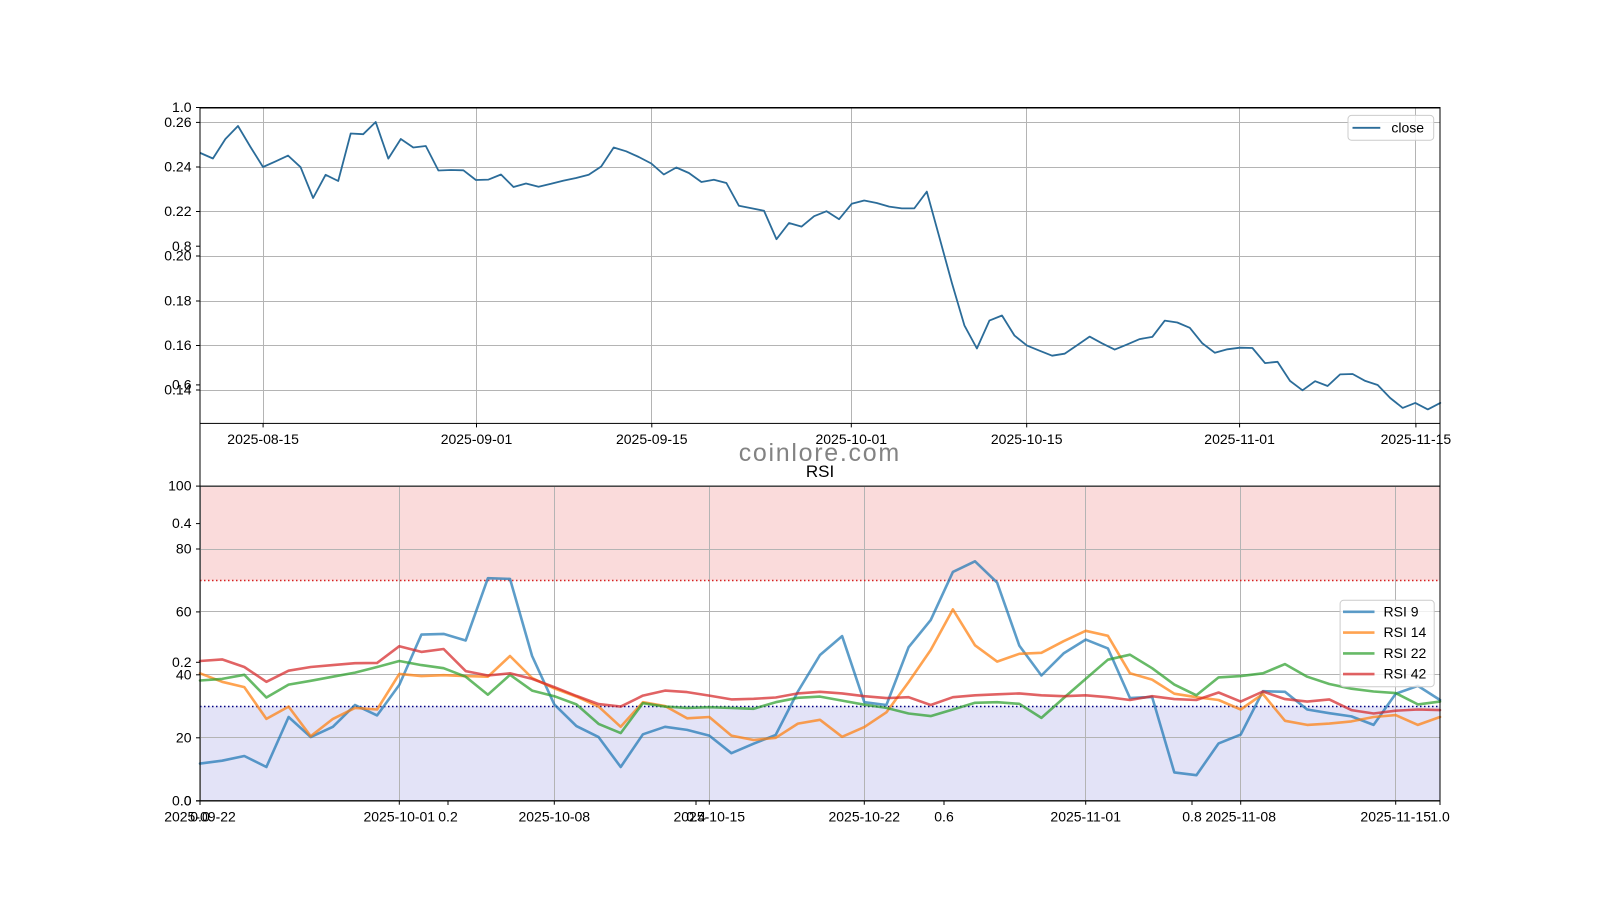 This screenshot has width=1600, height=905. I want to click on svg-text: 2025-09-15, so click(652, 439).